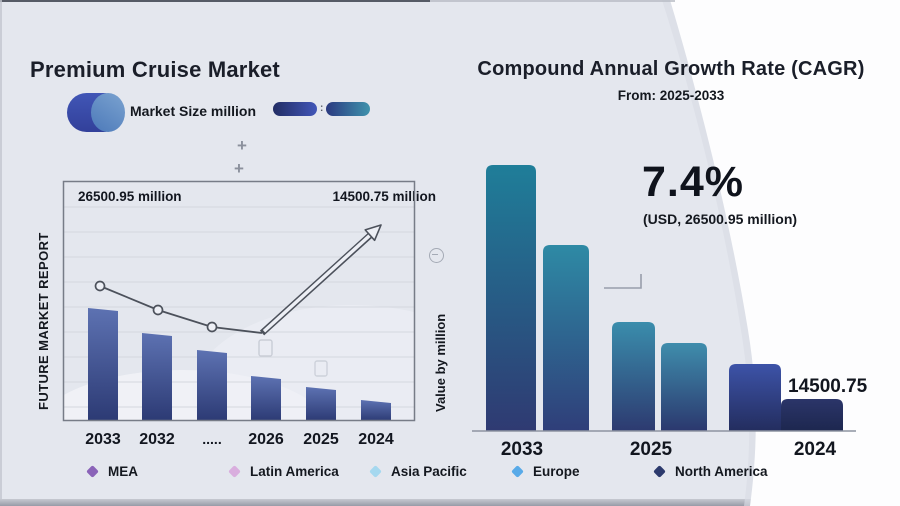 This screenshot has width=900, height=506. I want to click on legend-item-north-america: North America, so click(710, 471).